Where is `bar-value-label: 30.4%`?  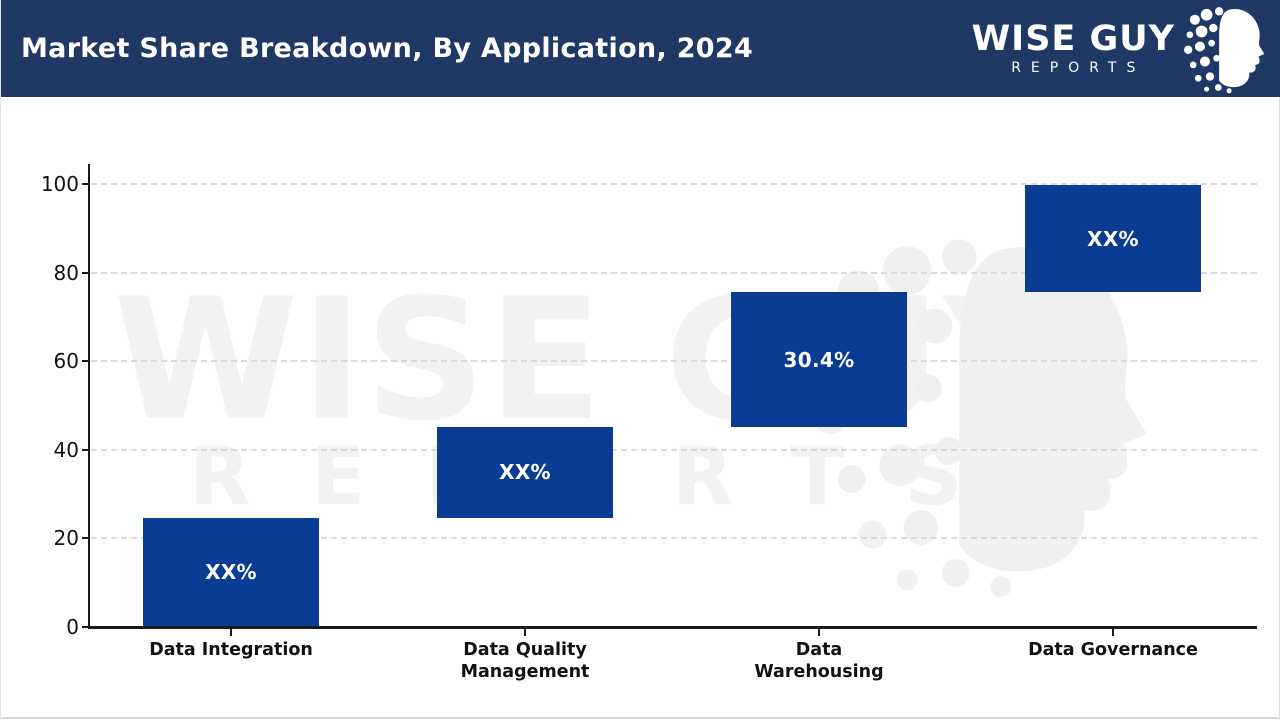
bar-value-label: 30.4% is located at coordinates (819, 359).